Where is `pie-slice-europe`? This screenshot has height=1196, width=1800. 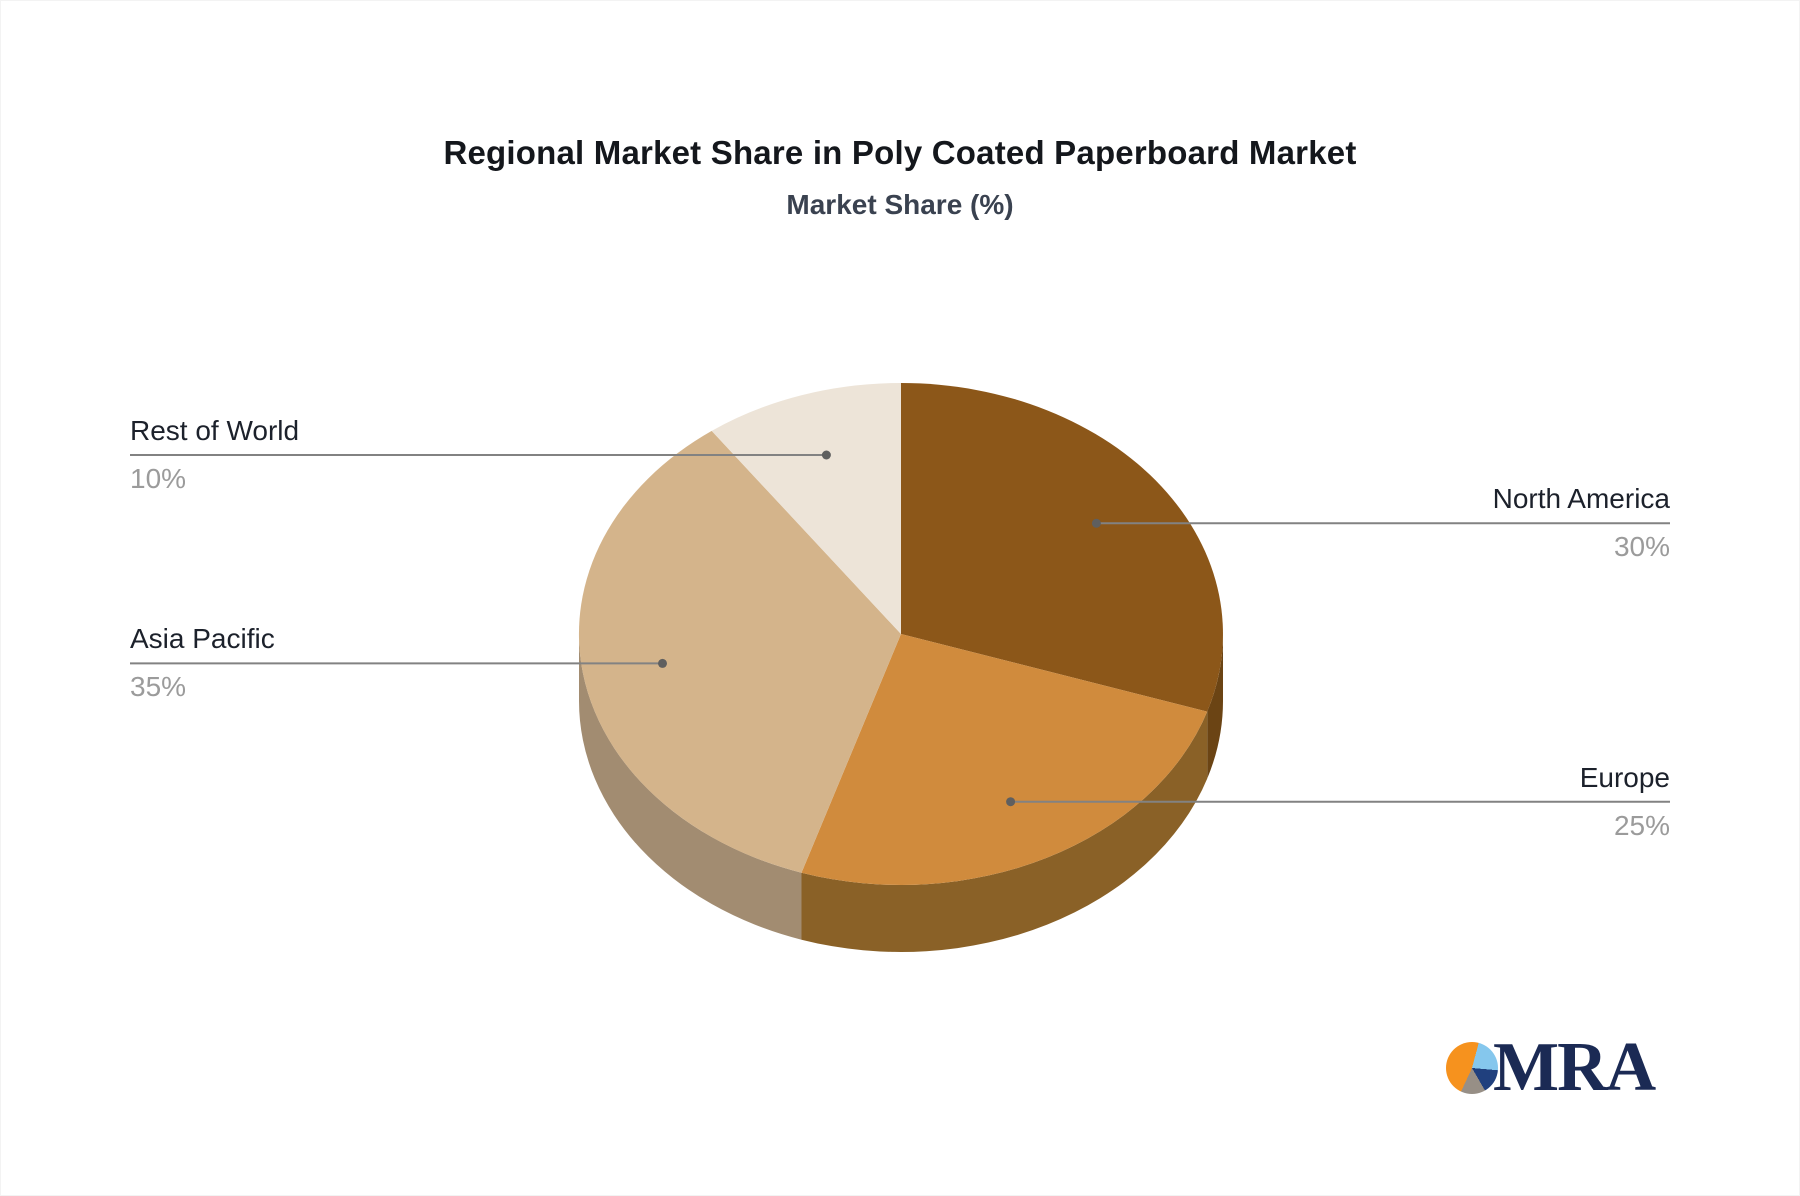 pie-slice-europe is located at coordinates (1004, 759).